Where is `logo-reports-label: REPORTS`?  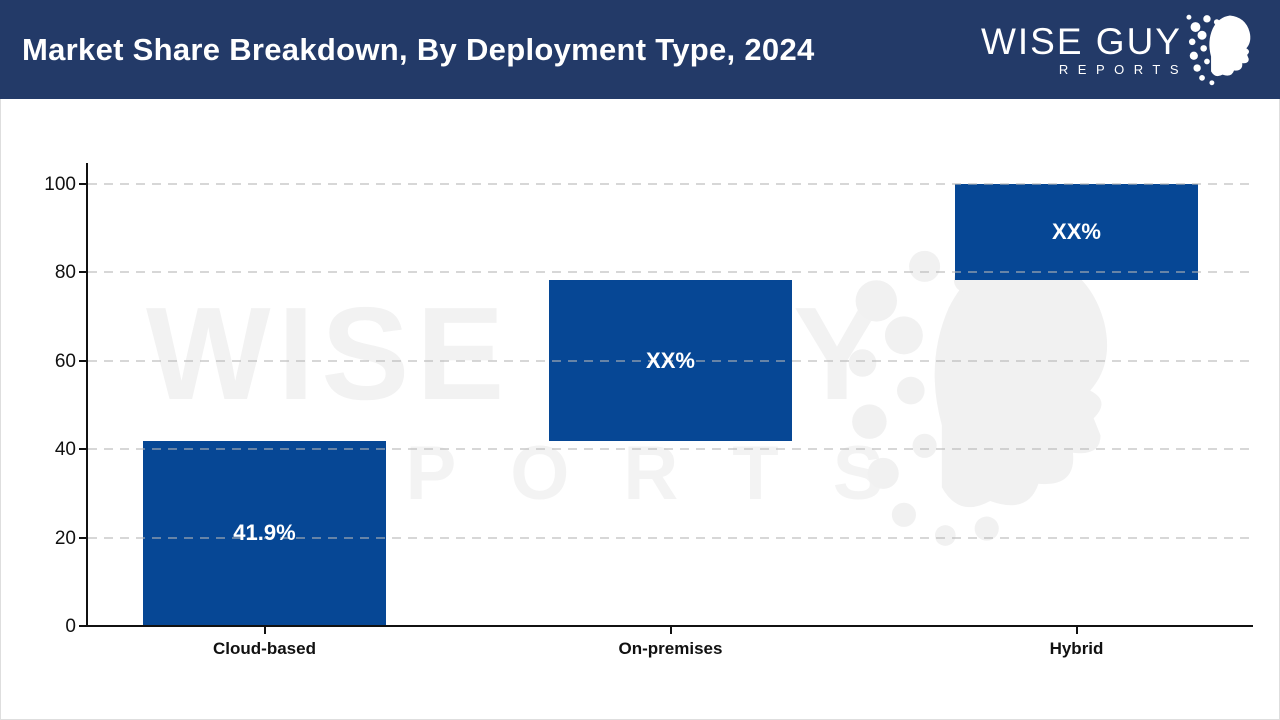 logo-reports-label: REPORTS is located at coordinates (1123, 69).